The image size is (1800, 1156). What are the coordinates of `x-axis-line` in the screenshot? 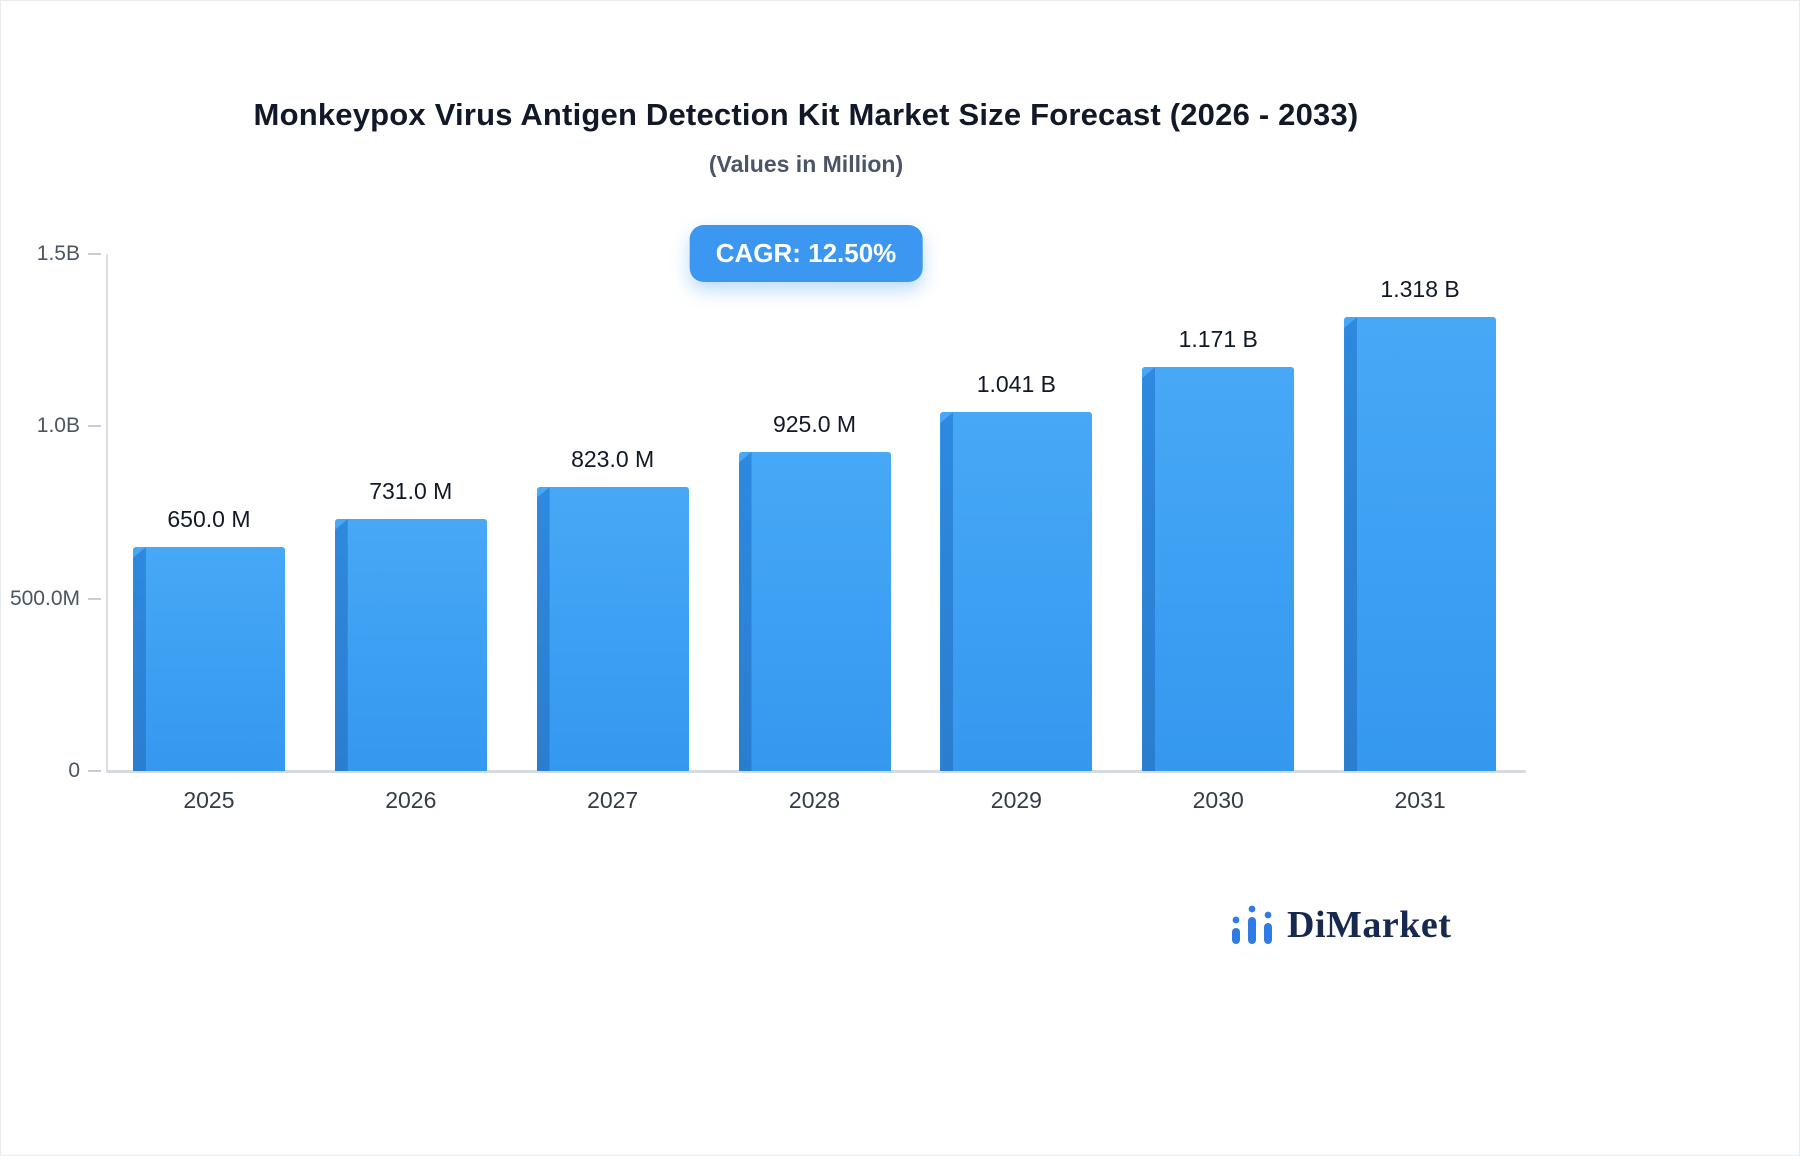 It's located at (816, 771).